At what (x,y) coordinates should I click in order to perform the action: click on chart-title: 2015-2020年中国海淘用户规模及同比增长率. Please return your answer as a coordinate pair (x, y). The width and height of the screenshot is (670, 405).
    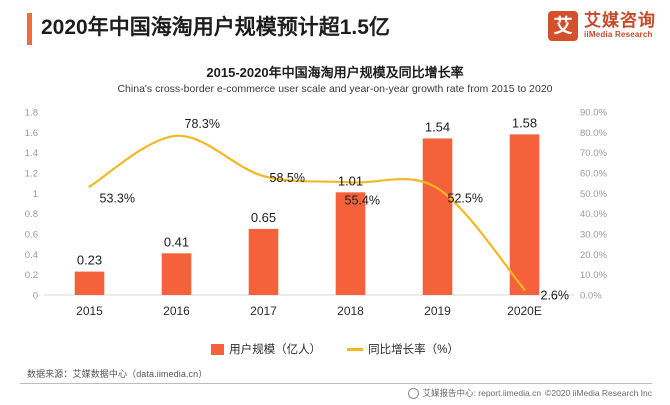
    Looking at the image, I should click on (335, 72).